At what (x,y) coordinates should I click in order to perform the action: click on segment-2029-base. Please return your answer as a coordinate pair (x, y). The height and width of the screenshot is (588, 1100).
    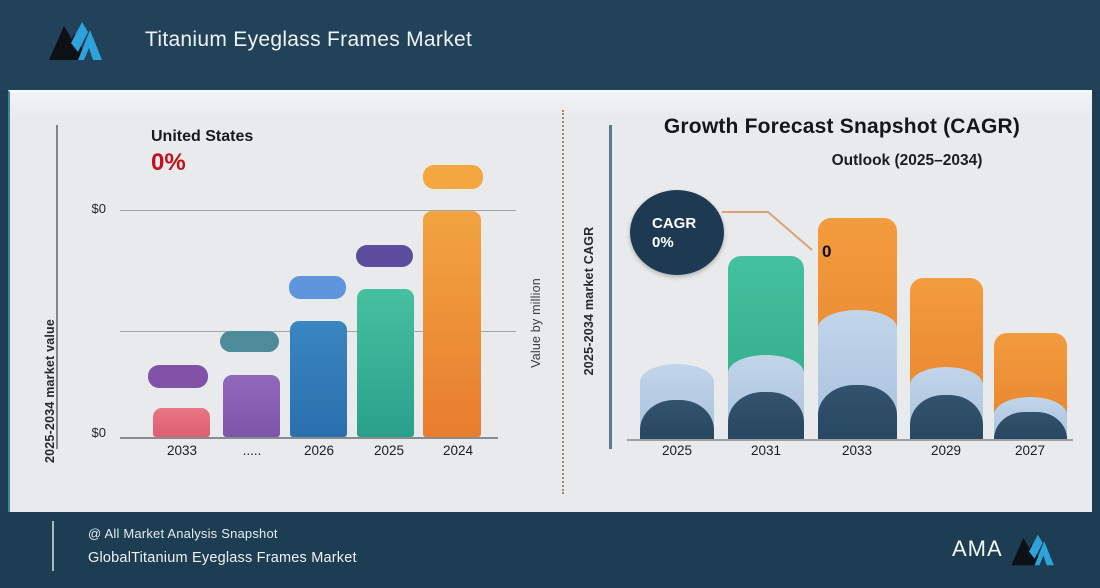
    Looking at the image, I should click on (946, 417).